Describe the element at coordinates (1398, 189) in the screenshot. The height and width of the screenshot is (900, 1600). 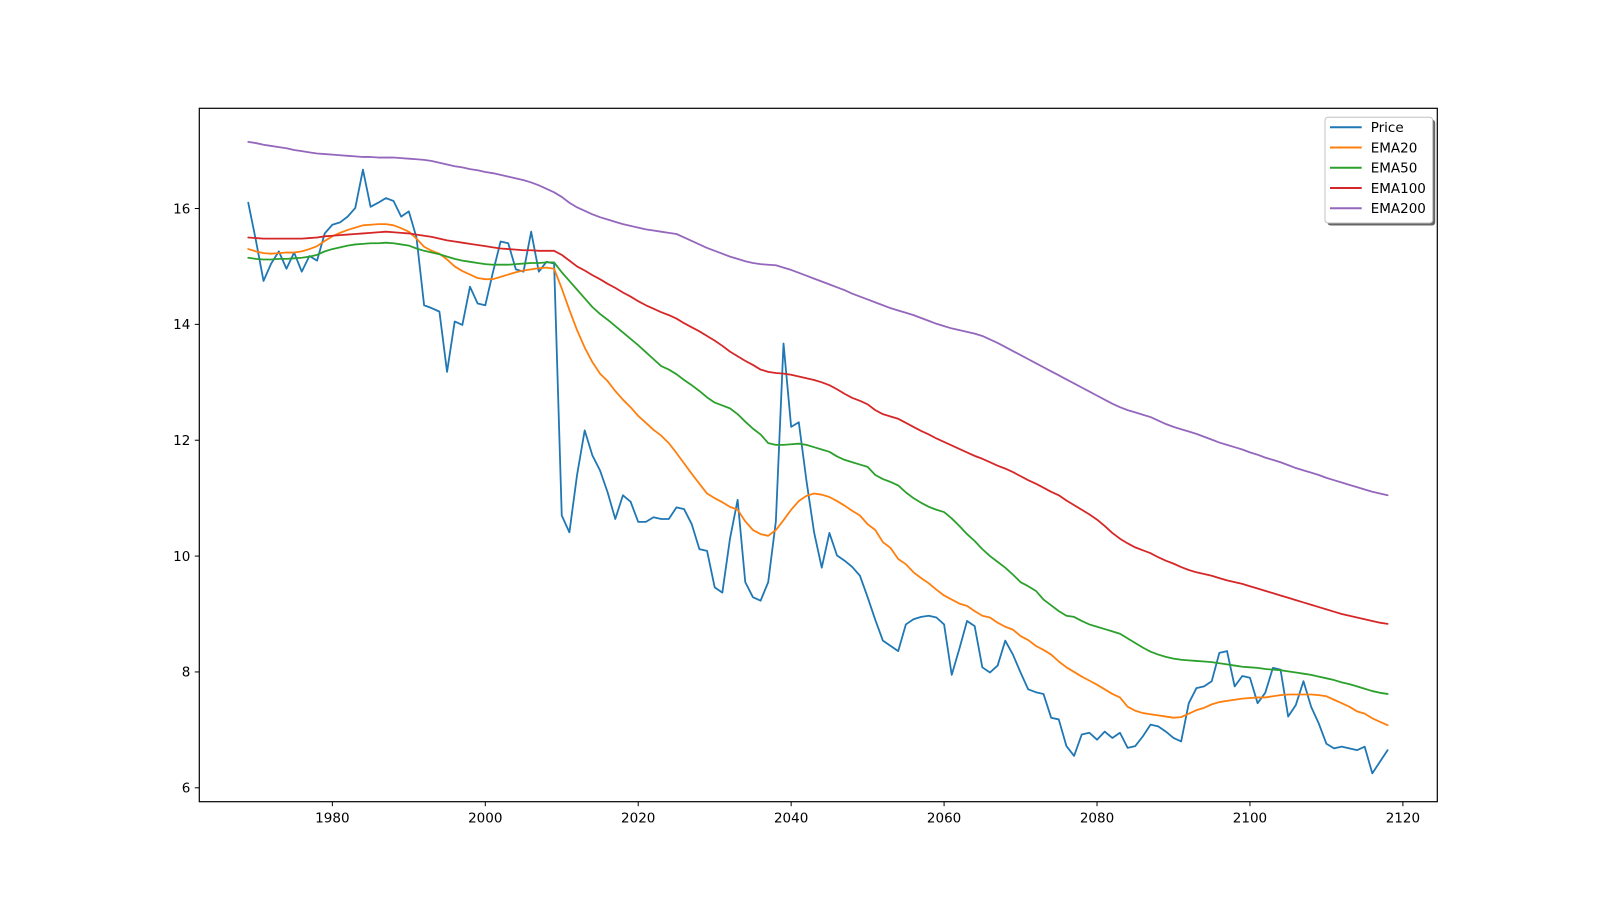
I see `legend-label-ema100: EMA100` at that location.